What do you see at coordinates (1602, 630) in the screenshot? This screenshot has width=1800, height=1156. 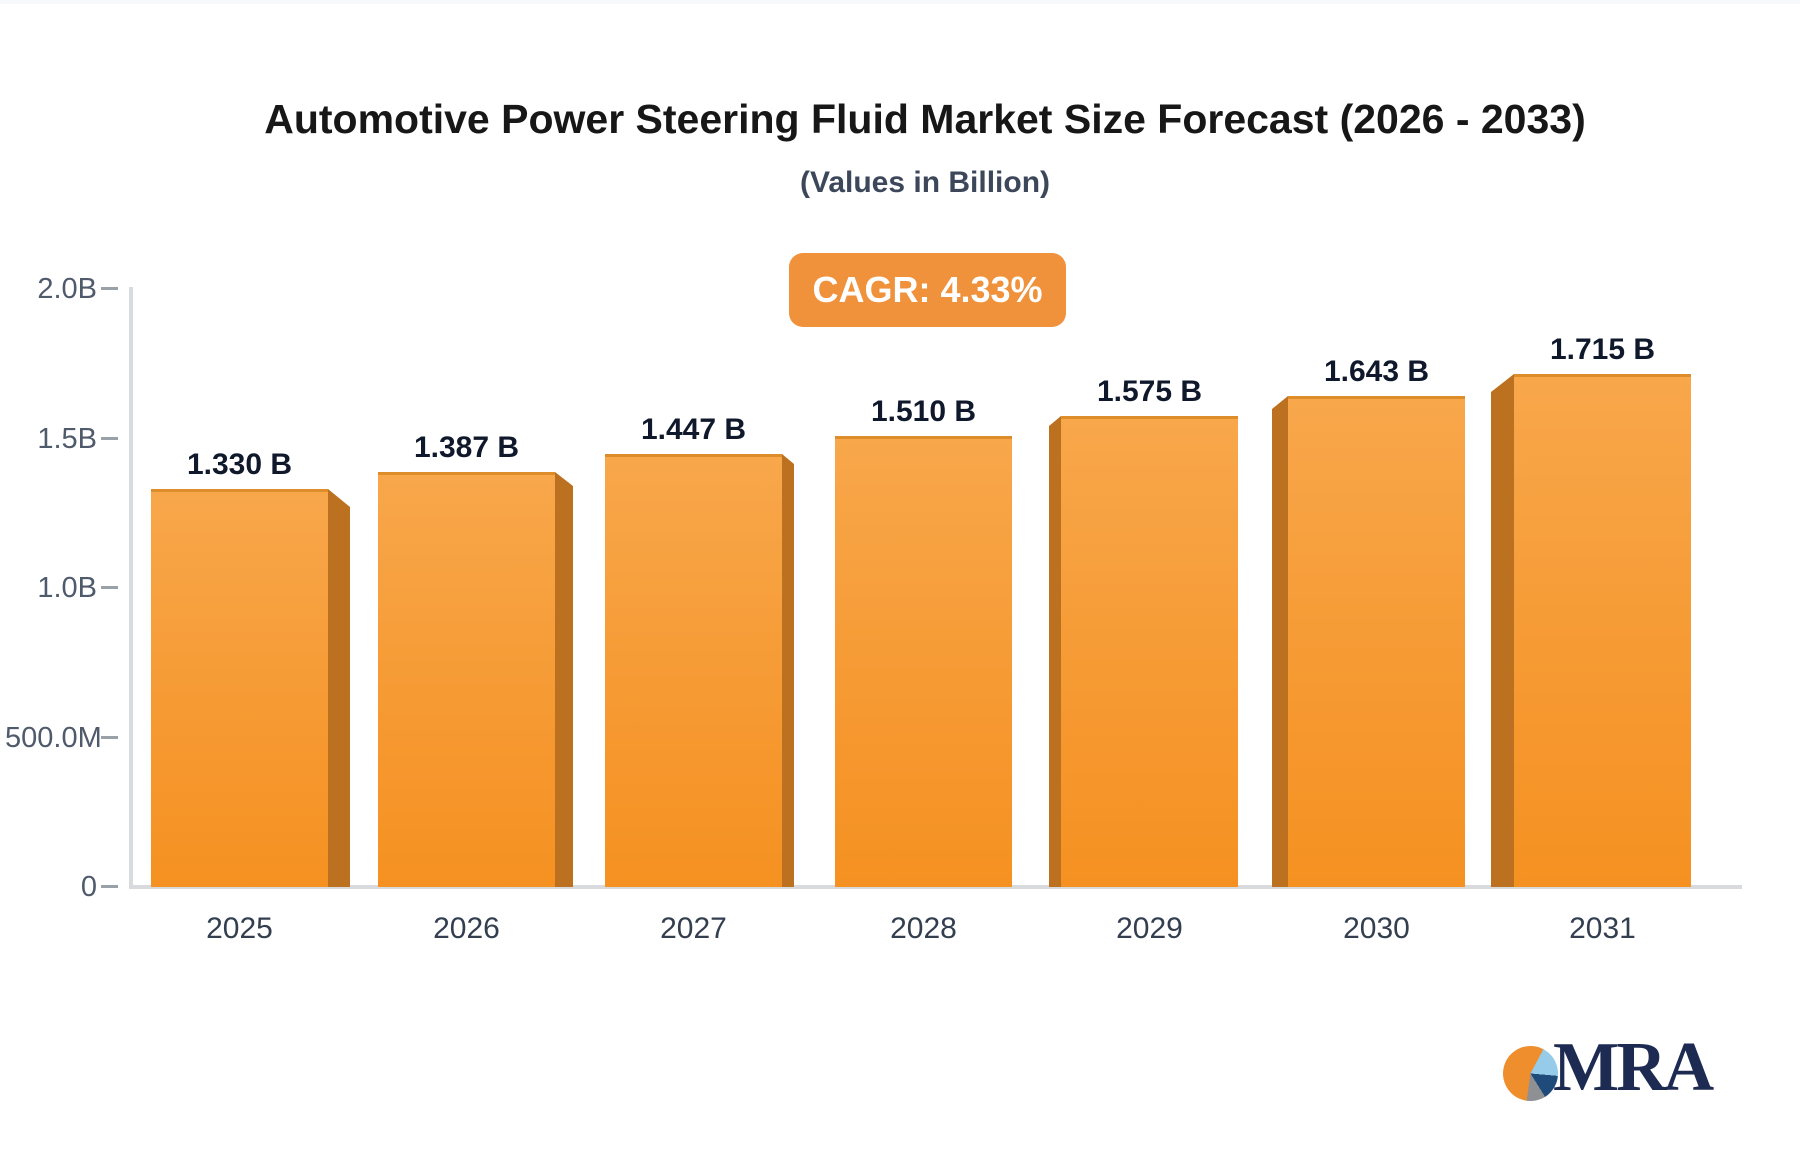 I see `bar-2031` at bounding box center [1602, 630].